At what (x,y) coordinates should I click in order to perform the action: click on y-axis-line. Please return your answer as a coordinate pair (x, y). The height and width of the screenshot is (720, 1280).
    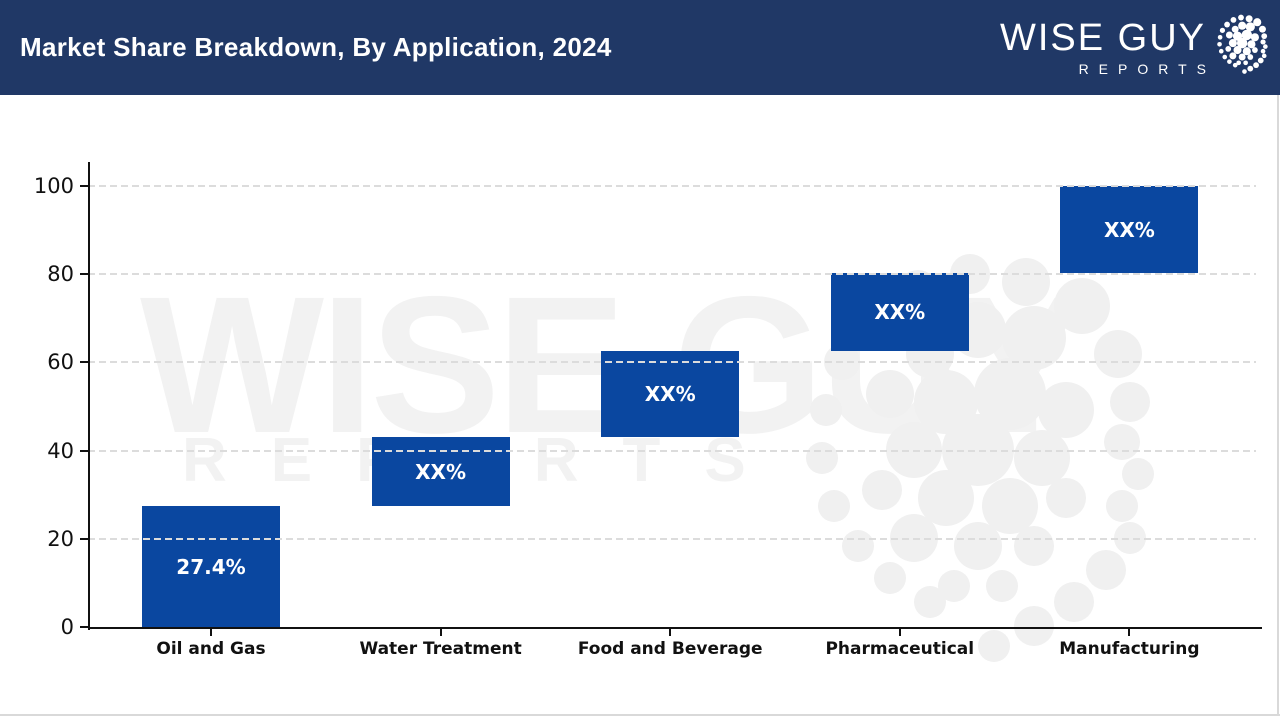
    Looking at the image, I should click on (89, 396).